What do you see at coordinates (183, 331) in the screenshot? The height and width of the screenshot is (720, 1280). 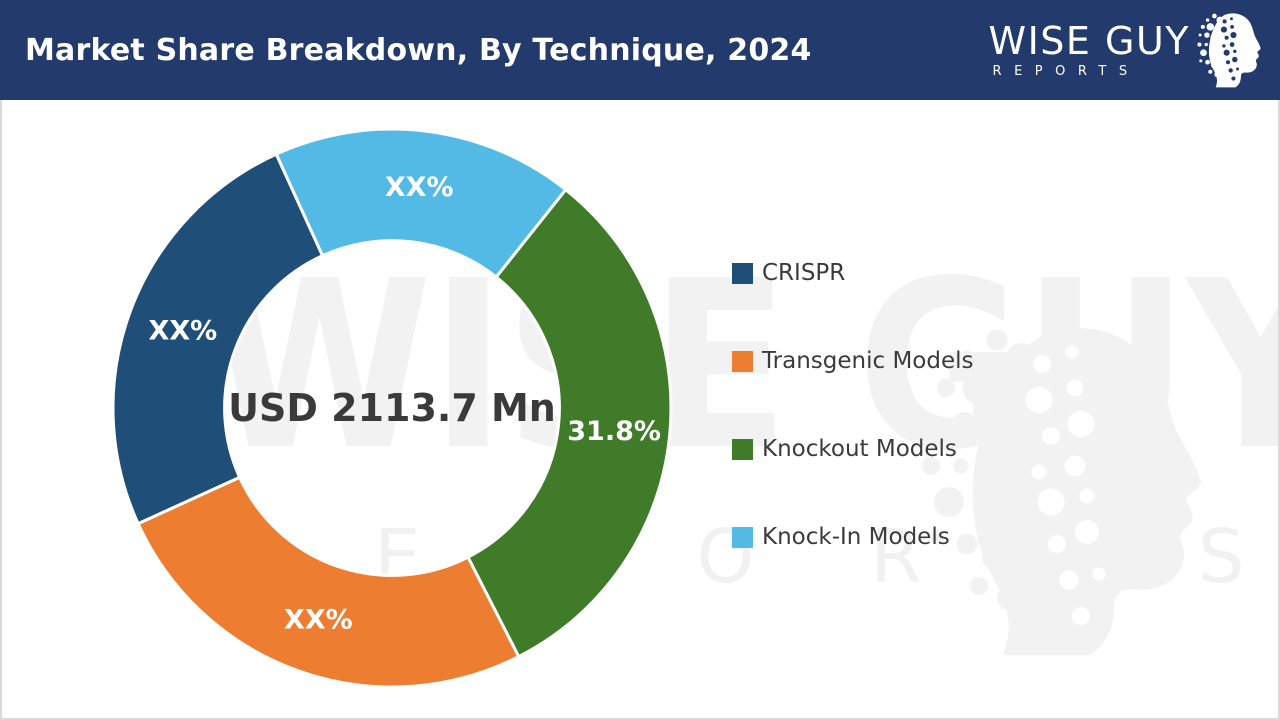 I see `donut-value-label-crispr: XX%` at bounding box center [183, 331].